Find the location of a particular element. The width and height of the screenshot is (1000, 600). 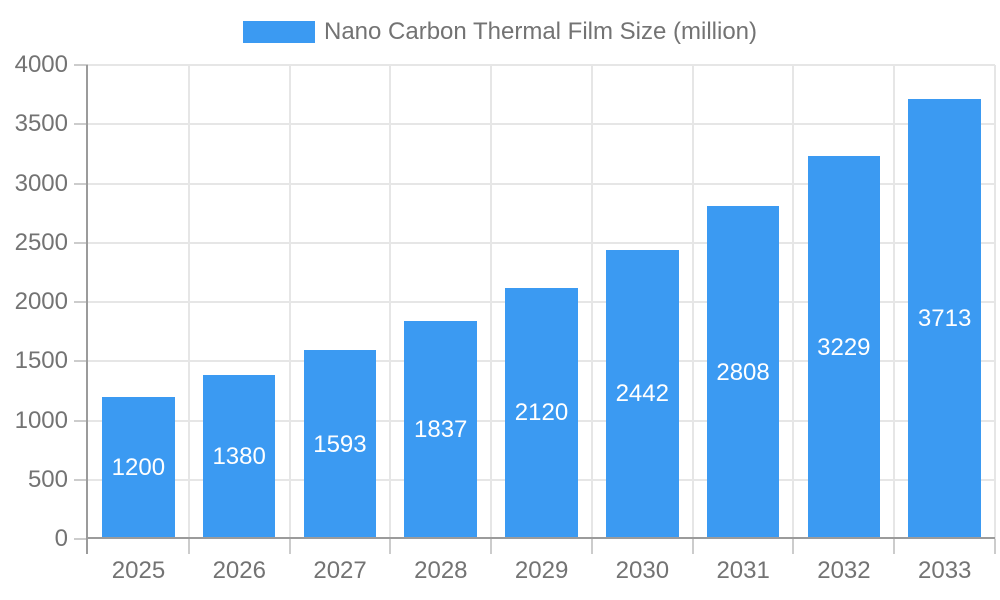

bar: 3713 is located at coordinates (944, 319).